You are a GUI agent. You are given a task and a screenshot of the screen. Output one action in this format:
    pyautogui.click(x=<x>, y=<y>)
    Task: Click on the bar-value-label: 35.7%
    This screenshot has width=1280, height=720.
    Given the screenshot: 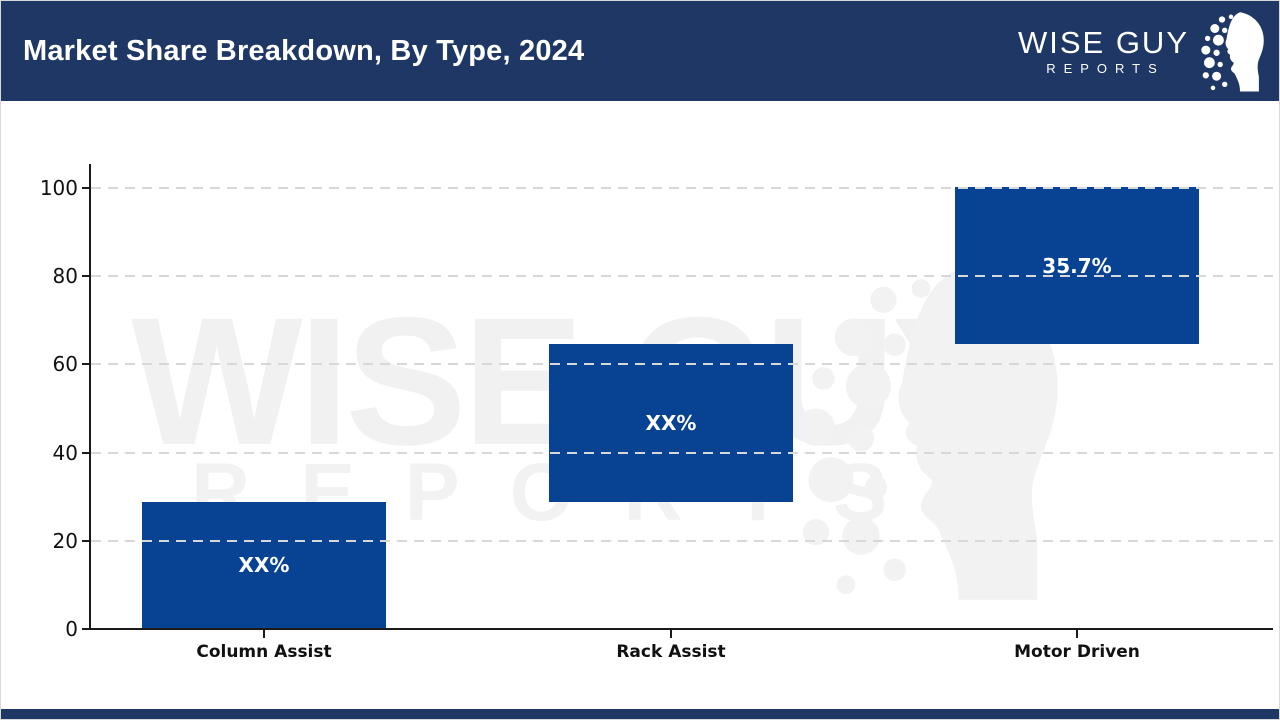 What is the action you would take?
    pyautogui.click(x=1077, y=265)
    